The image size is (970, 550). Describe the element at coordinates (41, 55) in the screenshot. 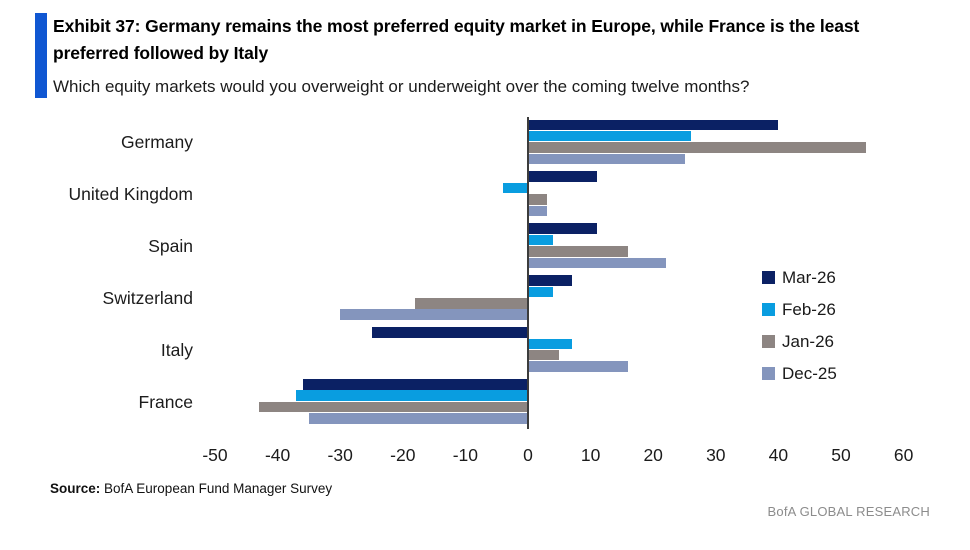

I see `exhibit-accent-bar` at that location.